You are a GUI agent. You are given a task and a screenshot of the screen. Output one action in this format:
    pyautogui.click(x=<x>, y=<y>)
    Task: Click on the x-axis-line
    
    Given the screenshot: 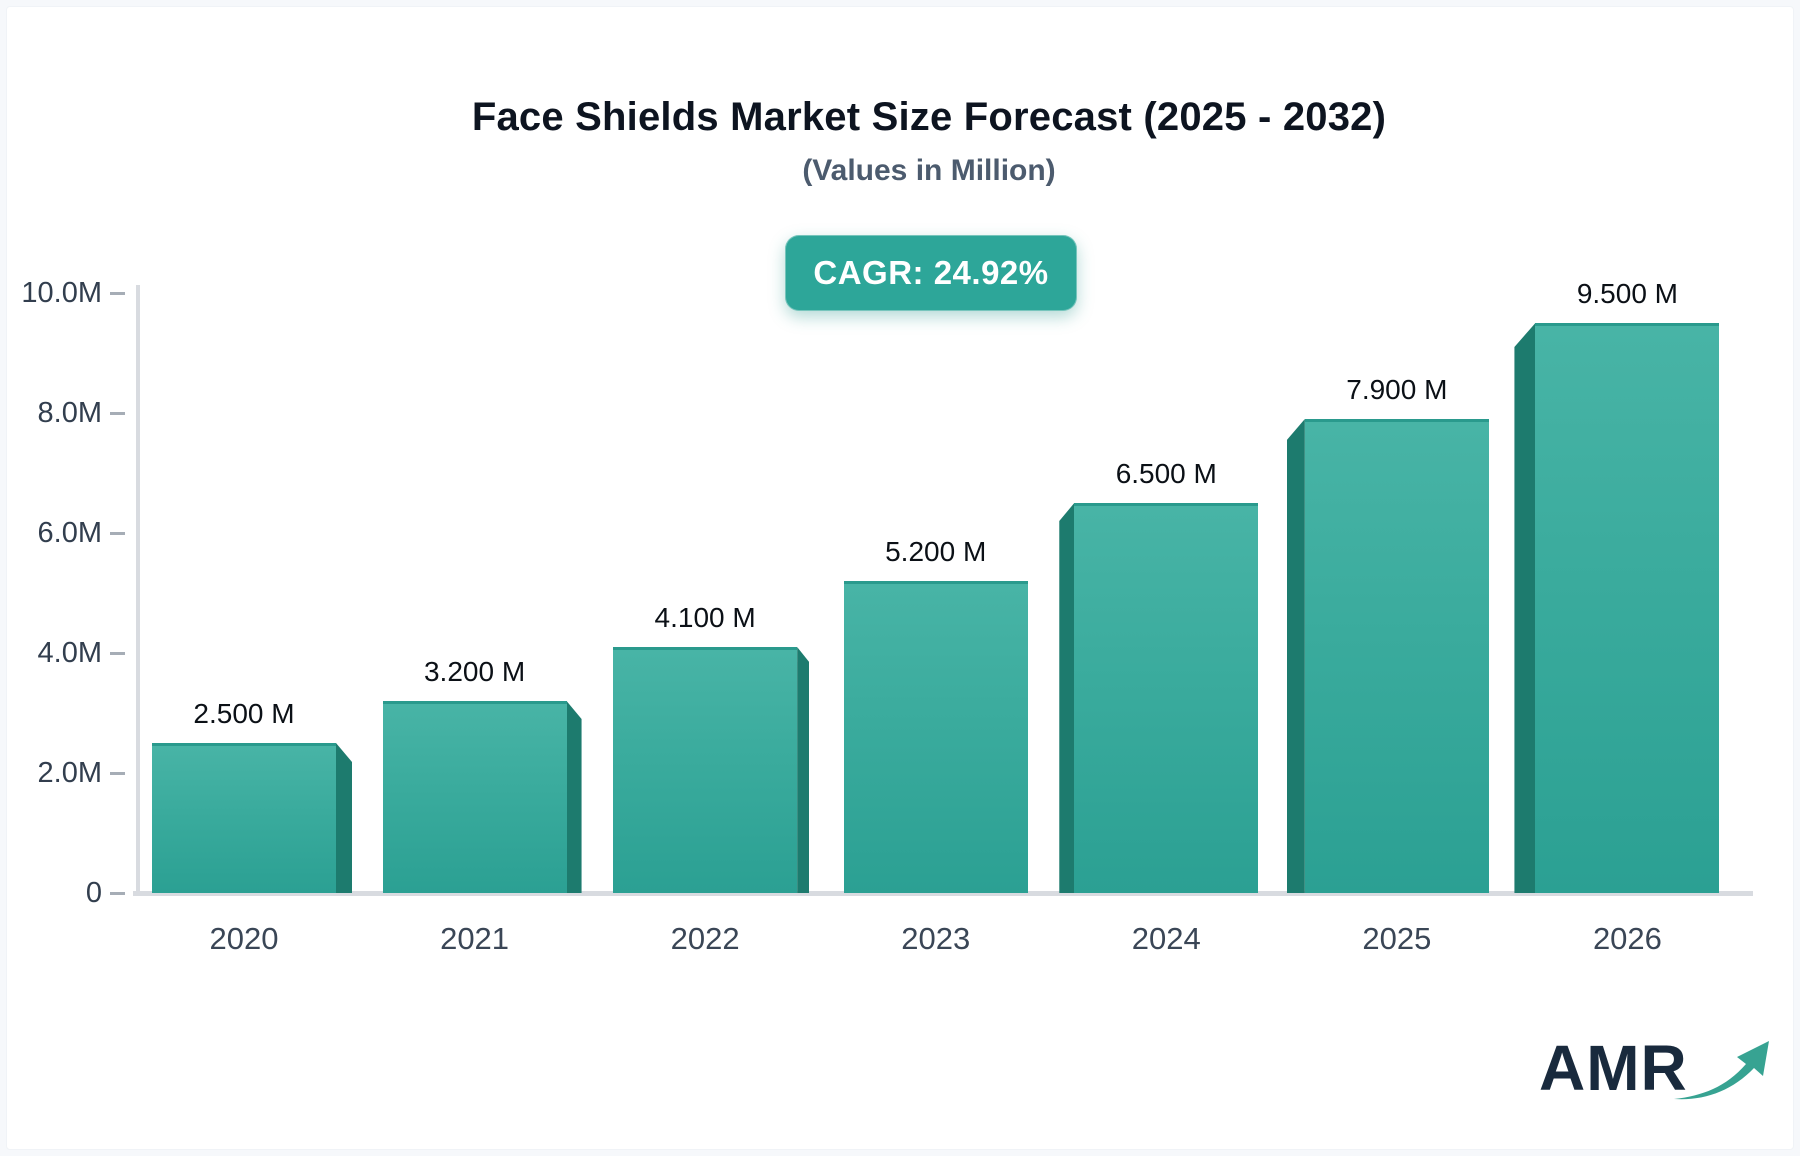 What is the action you would take?
    pyautogui.click(x=943, y=893)
    